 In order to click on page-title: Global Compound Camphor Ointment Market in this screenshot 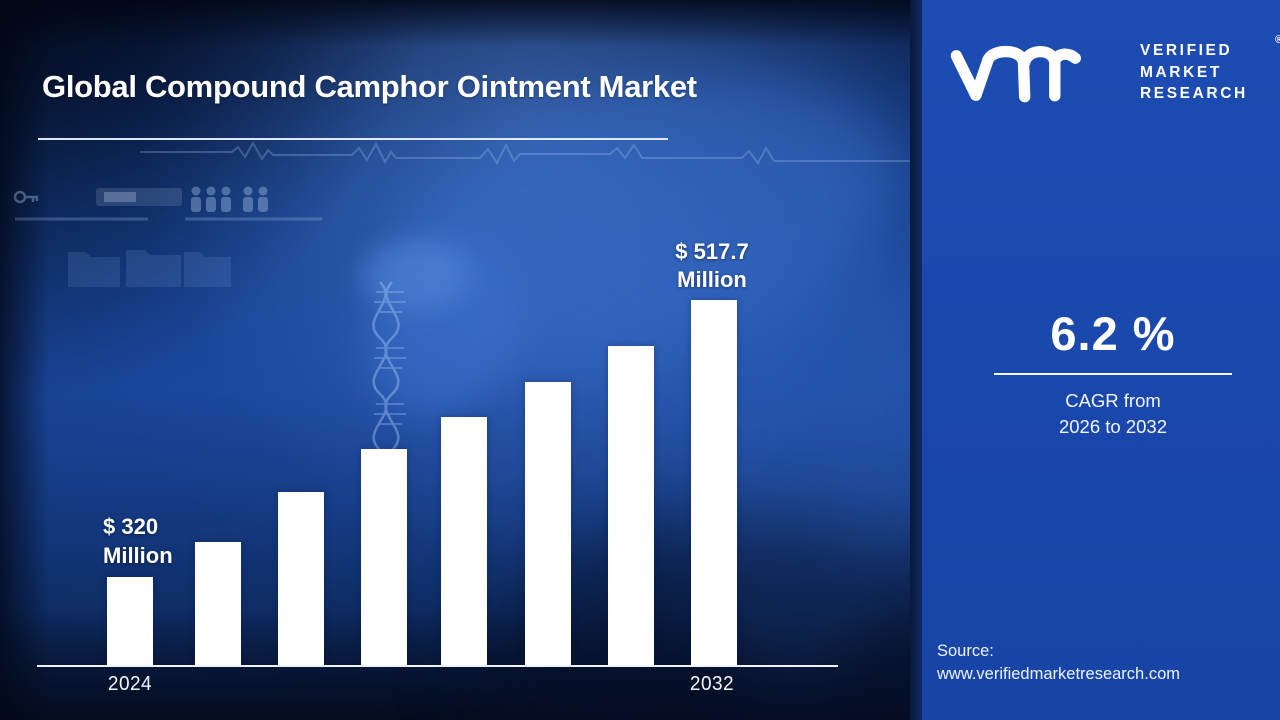, I will do `click(369, 86)`.